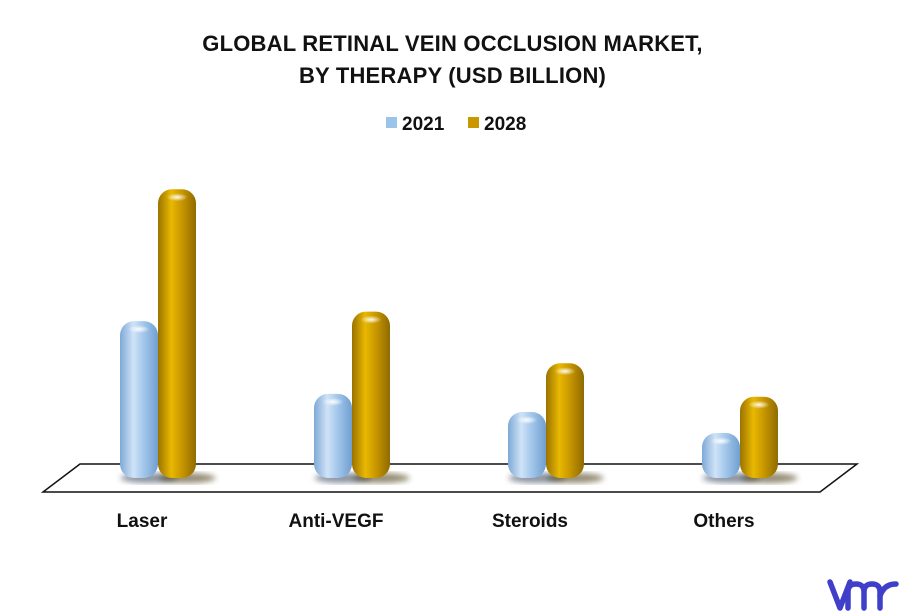 The height and width of the screenshot is (615, 905). I want to click on chart-title-line1: GLOBAL RETINAL VEIN OCCLUSION MARKET,, so click(452, 43).